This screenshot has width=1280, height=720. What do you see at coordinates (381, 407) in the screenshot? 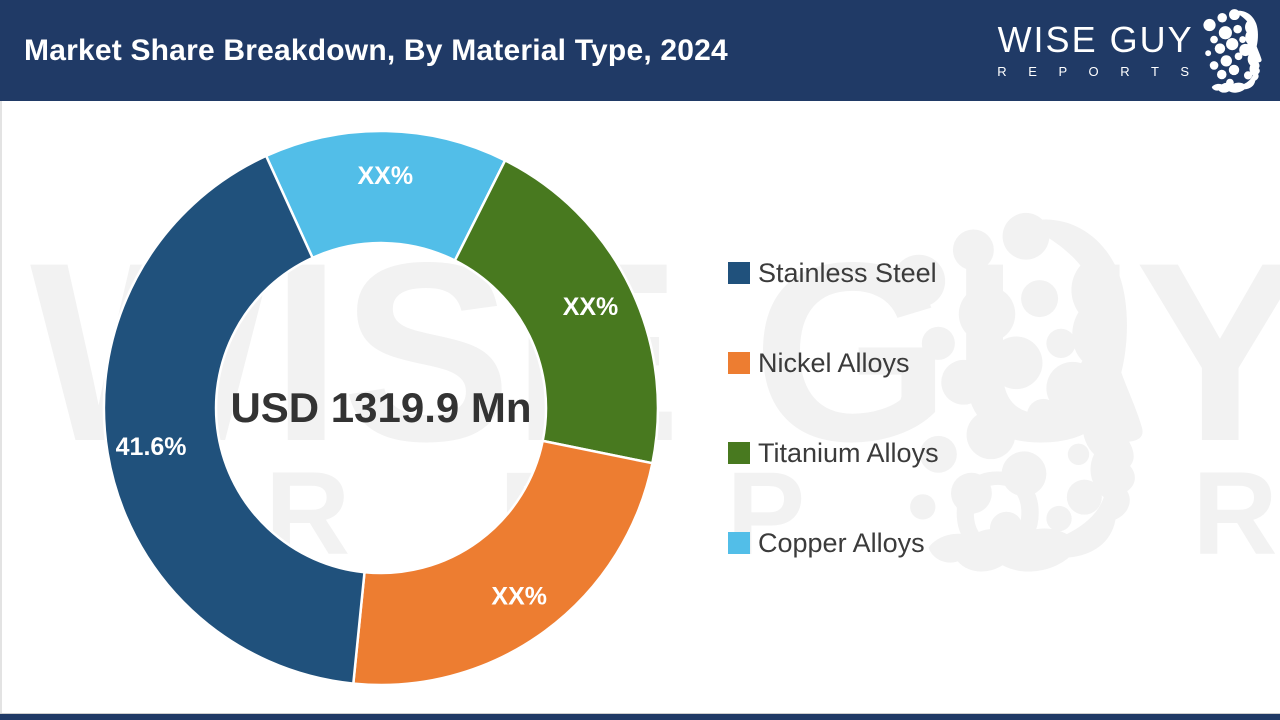
I see `chart-center-value: USD 1319.9 Mn` at bounding box center [381, 407].